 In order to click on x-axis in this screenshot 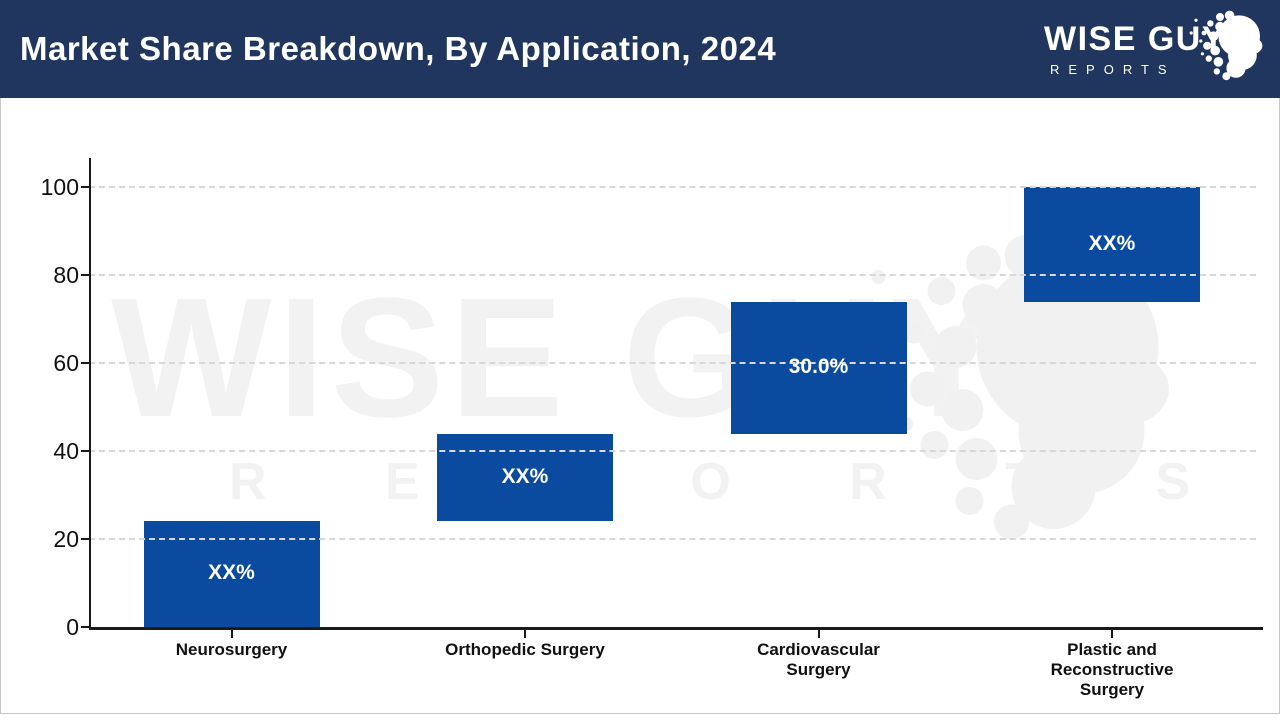, I will do `click(676, 628)`.